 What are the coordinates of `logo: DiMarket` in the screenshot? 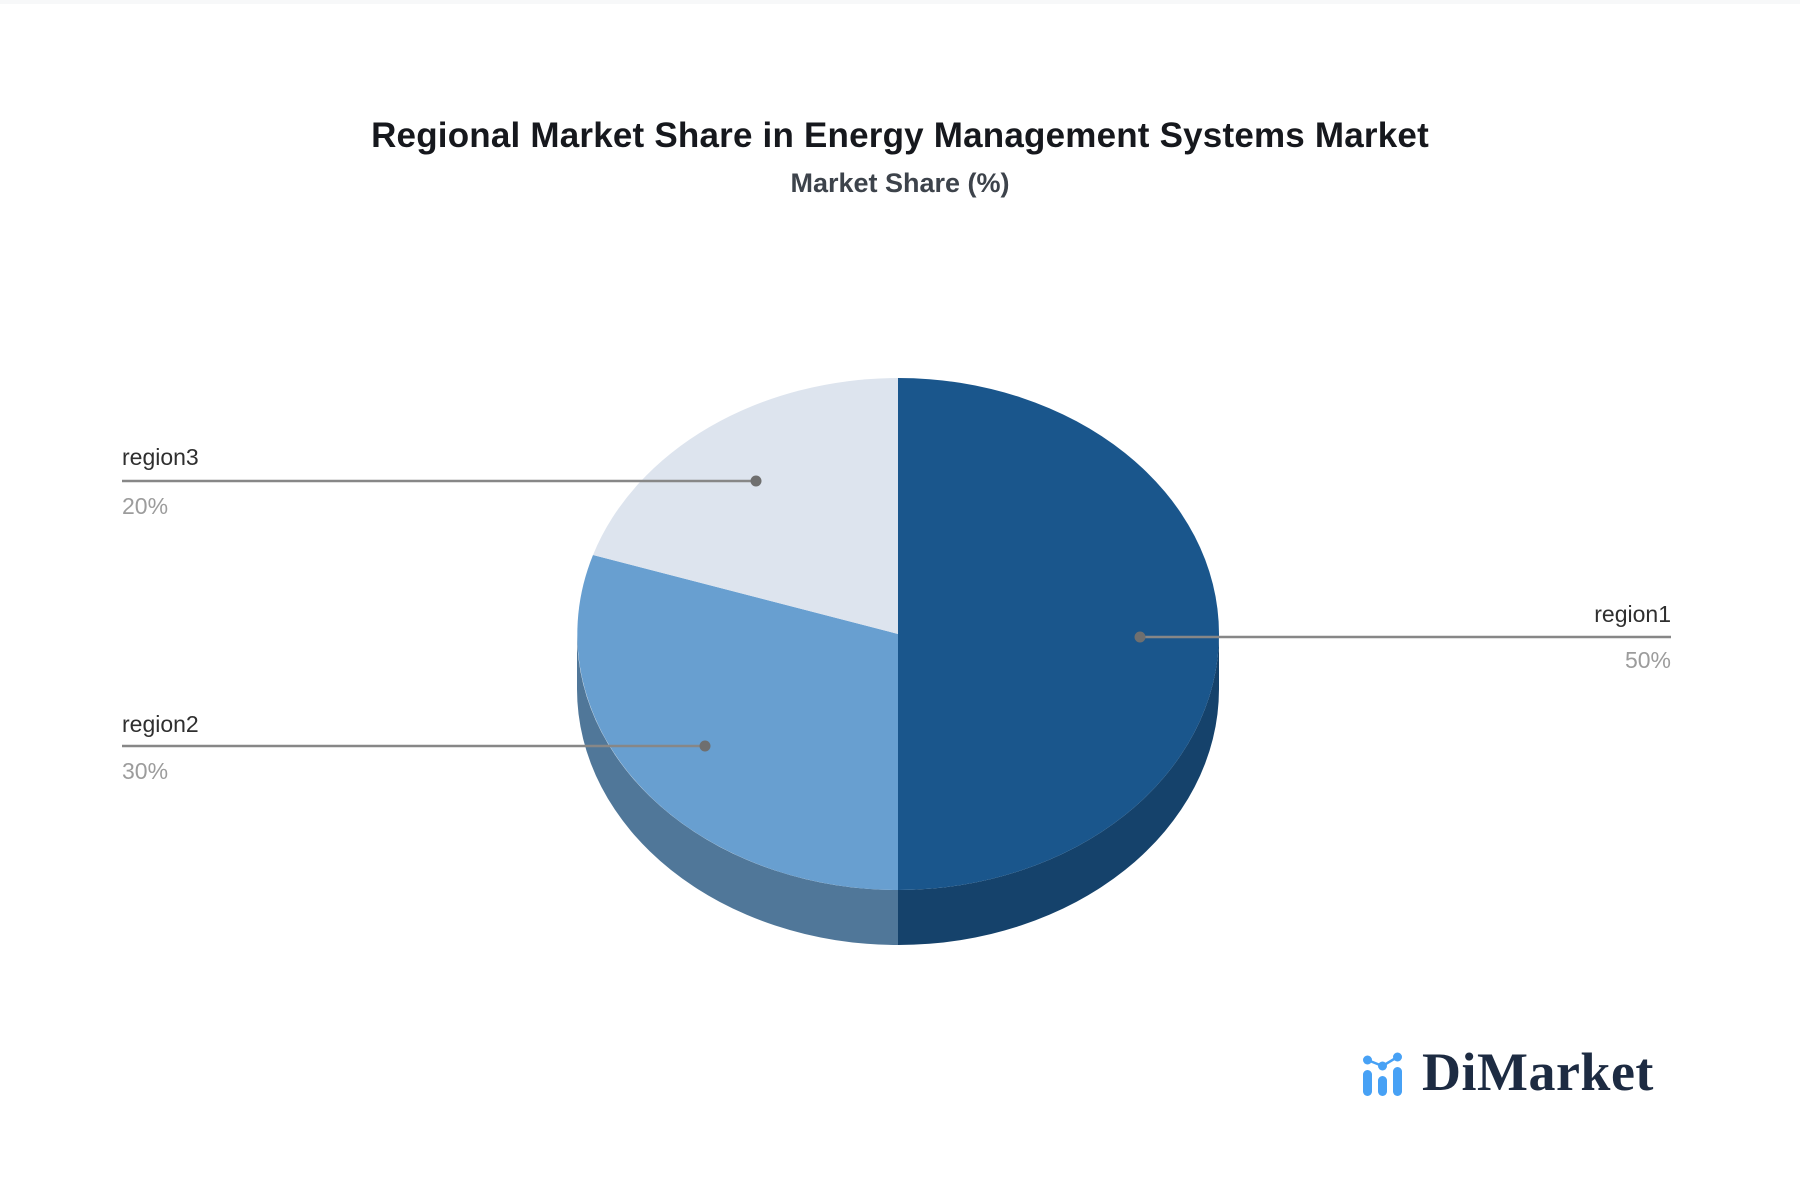 It's located at (1508, 1071).